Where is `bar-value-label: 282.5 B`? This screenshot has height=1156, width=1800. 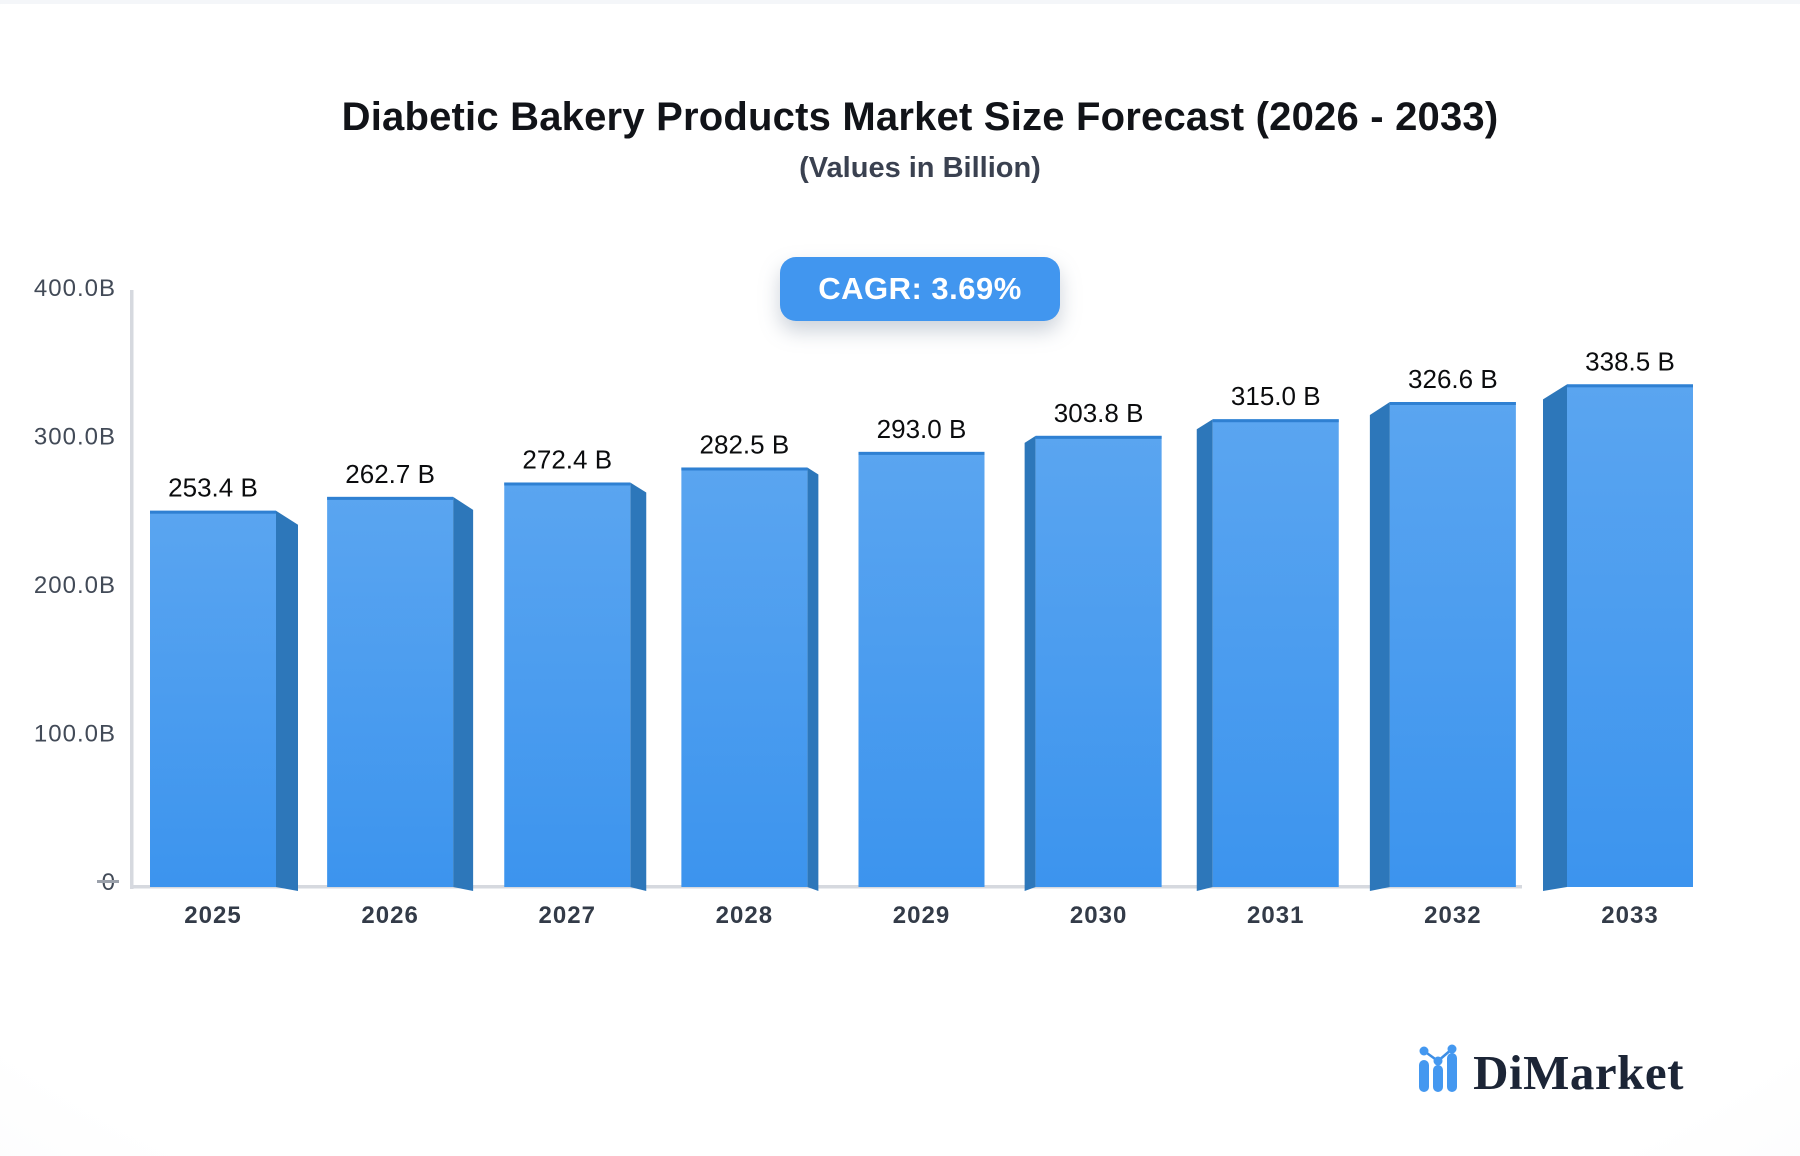
bar-value-label: 282.5 B is located at coordinates (745, 444).